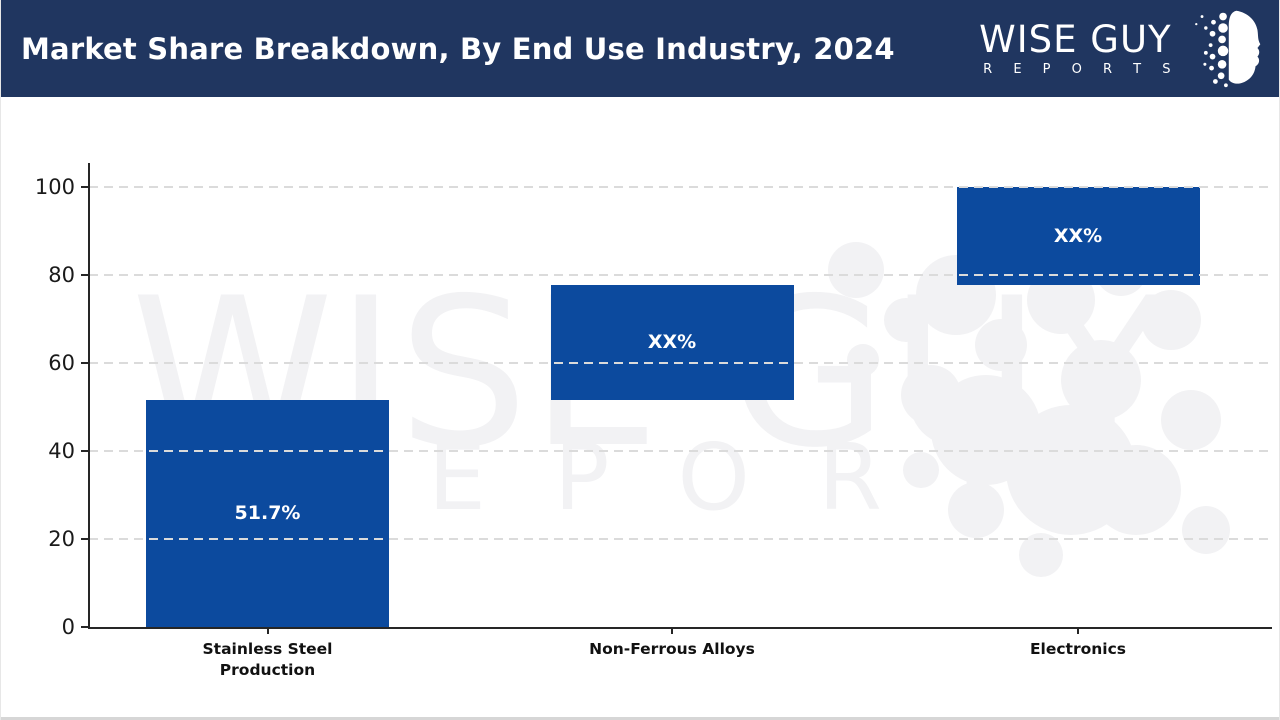 Image resolution: width=1280 pixels, height=720 pixels. Describe the element at coordinates (1078, 649) in the screenshot. I see `x-tick-label: Electronics` at that location.